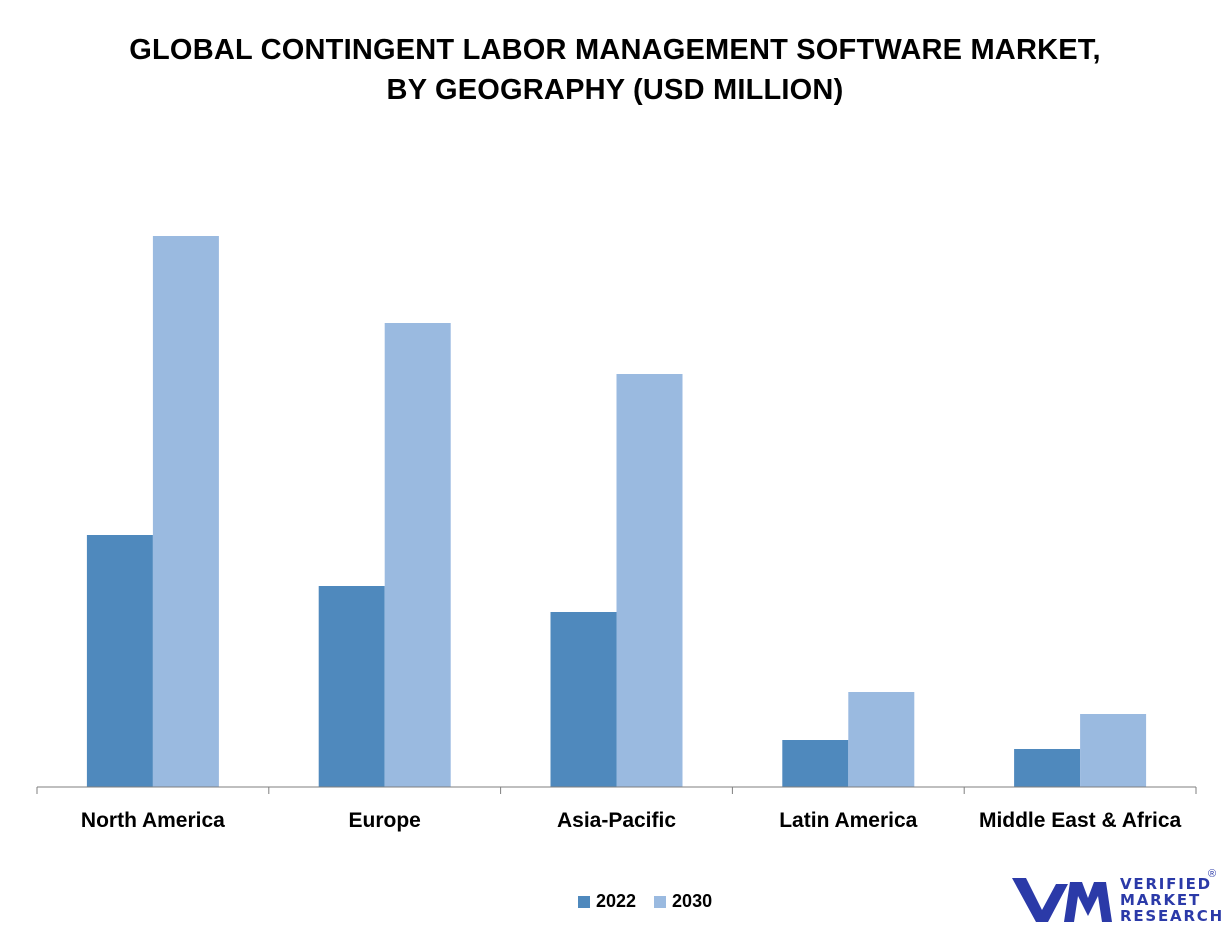 The height and width of the screenshot is (939, 1230). Describe the element at coordinates (153, 820) in the screenshot. I see `category-label: North America` at that location.